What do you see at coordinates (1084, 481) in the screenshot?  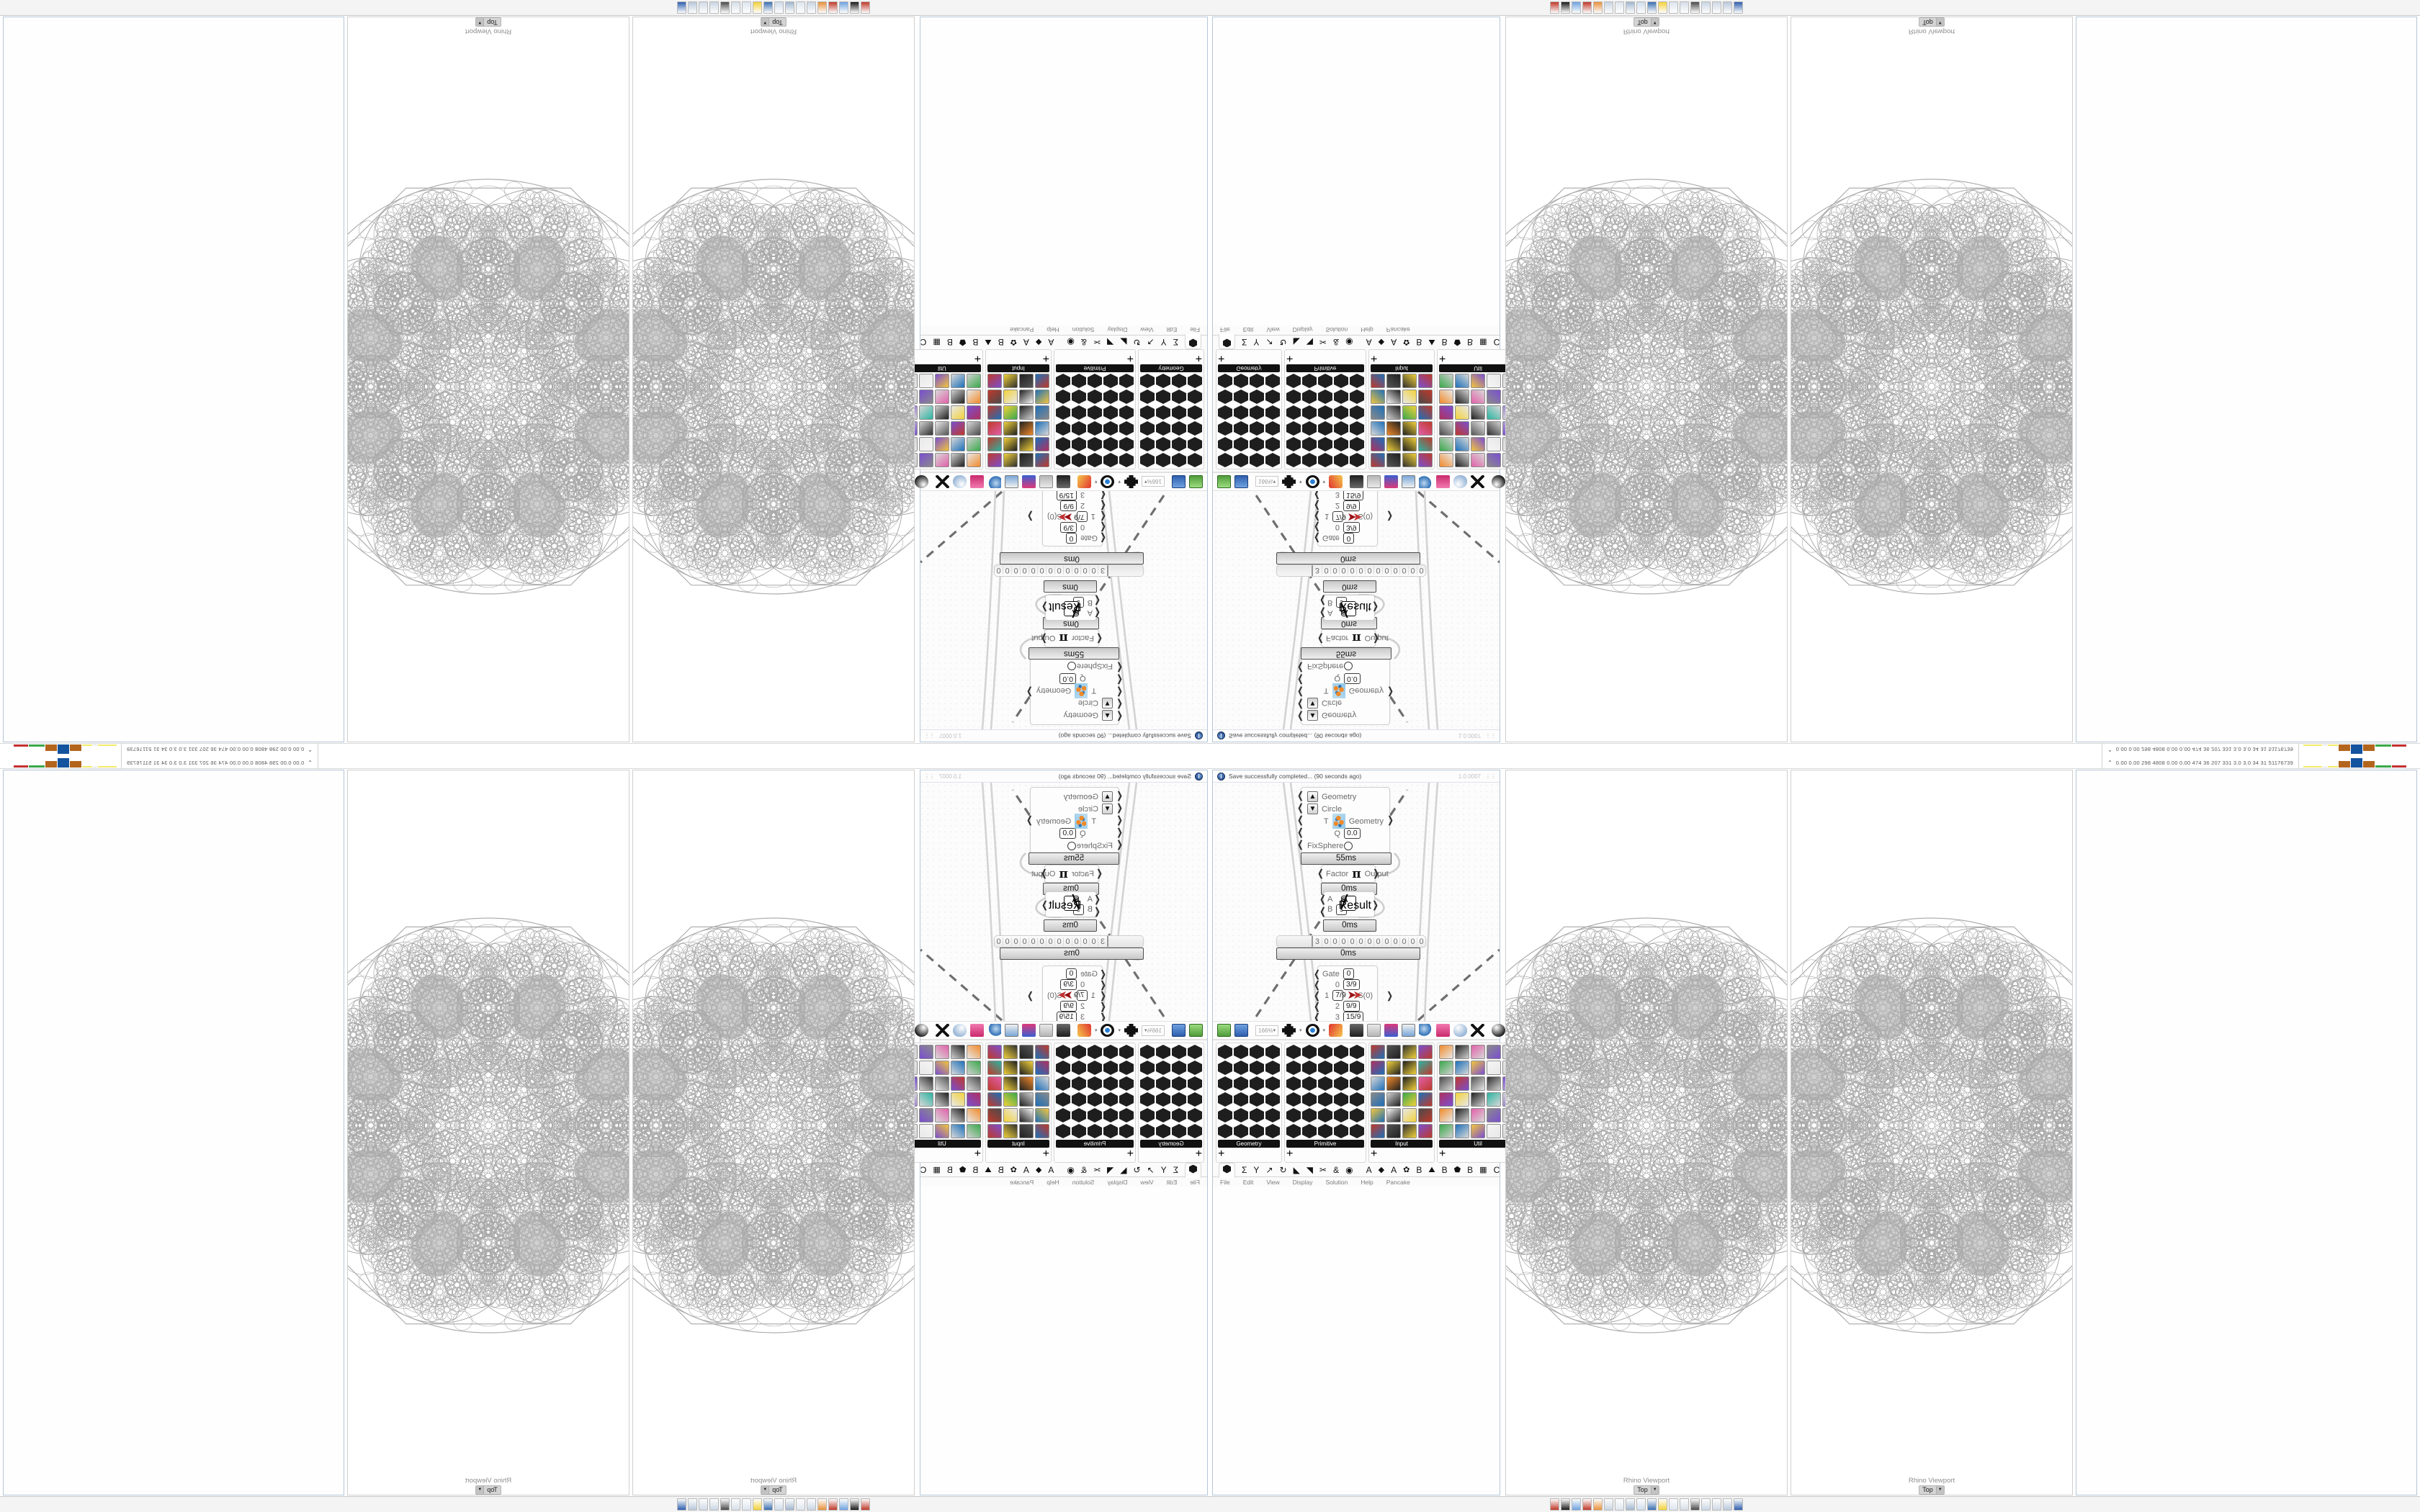 I see `bake-brush-icon` at bounding box center [1084, 481].